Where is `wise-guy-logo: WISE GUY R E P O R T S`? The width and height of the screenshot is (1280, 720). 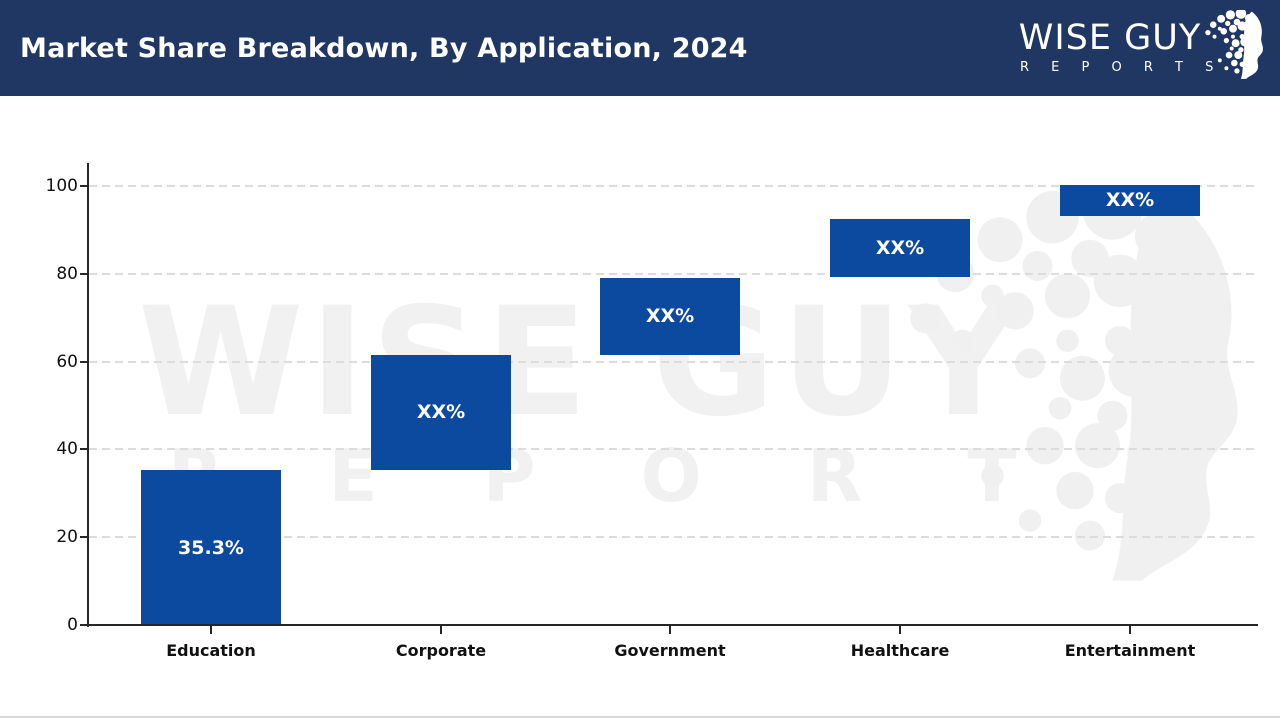
wise-guy-logo: WISE GUY R E P O R T S is located at coordinates (1141, 49).